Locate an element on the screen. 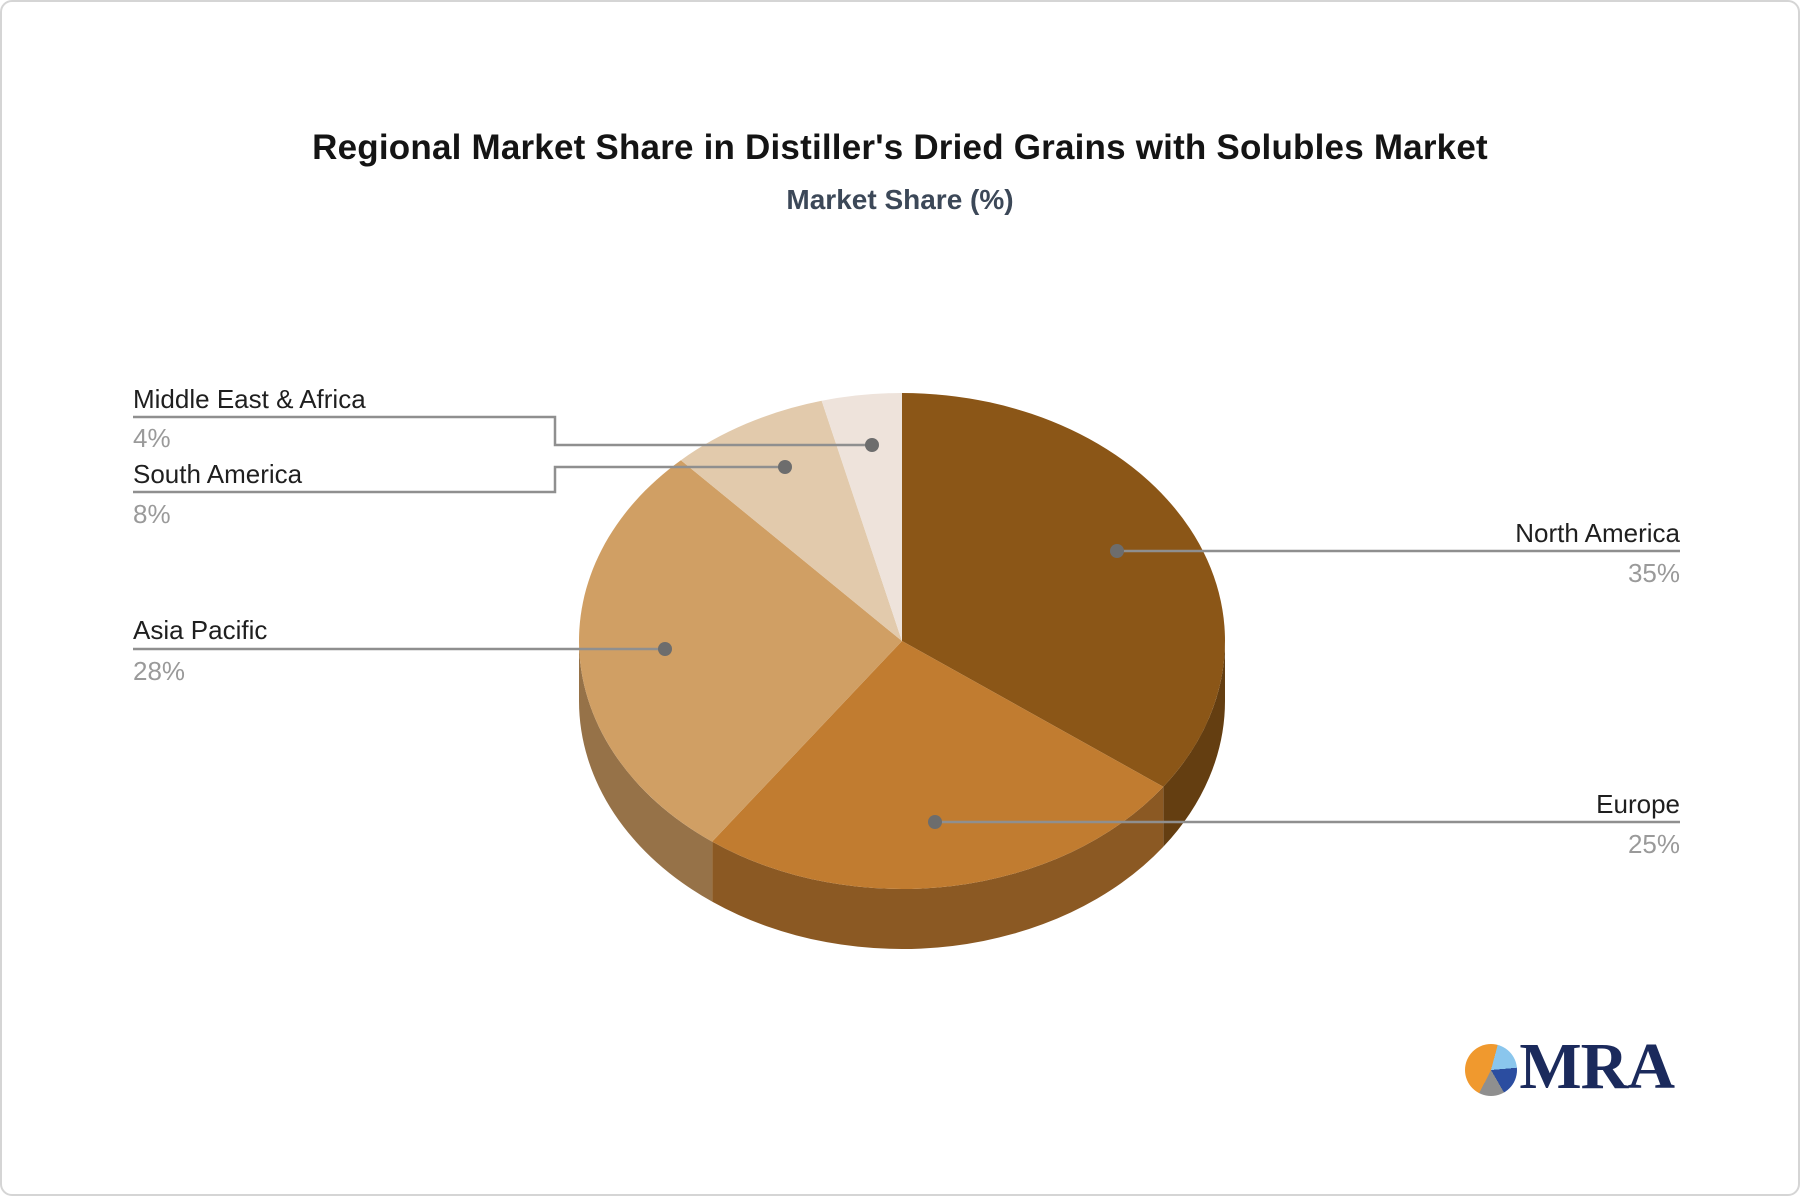  chart-subtitle: Market Share (%) is located at coordinates (900, 199).